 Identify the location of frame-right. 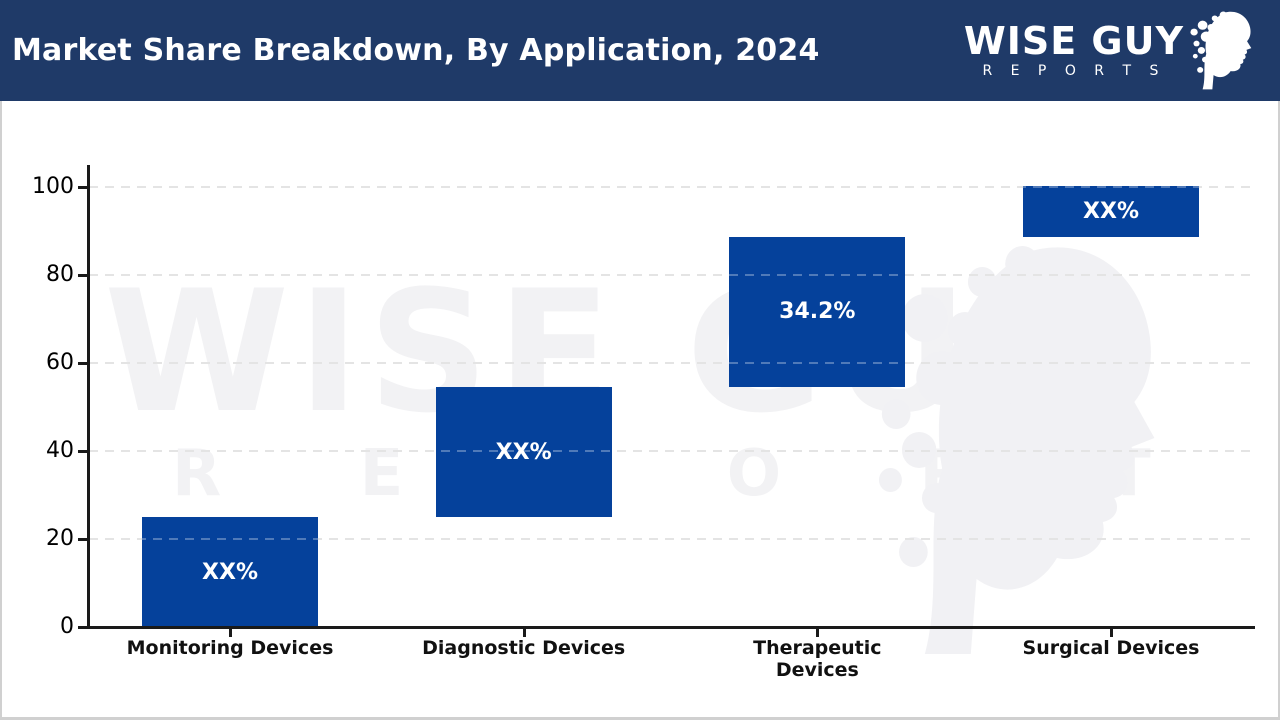
(1279, 410).